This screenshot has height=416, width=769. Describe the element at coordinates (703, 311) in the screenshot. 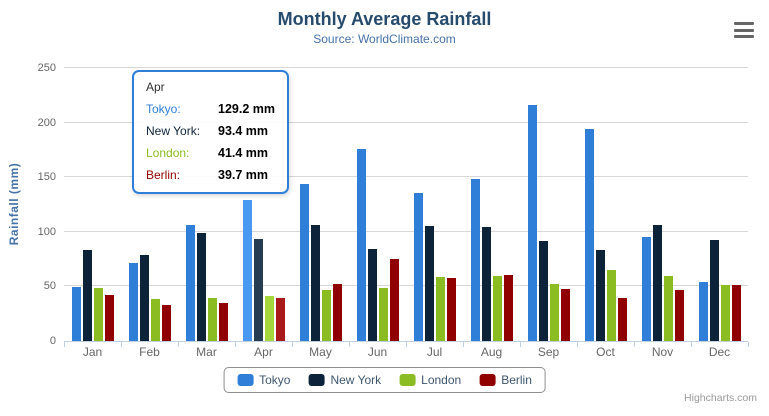

I see `bar-tokyo-dec` at that location.